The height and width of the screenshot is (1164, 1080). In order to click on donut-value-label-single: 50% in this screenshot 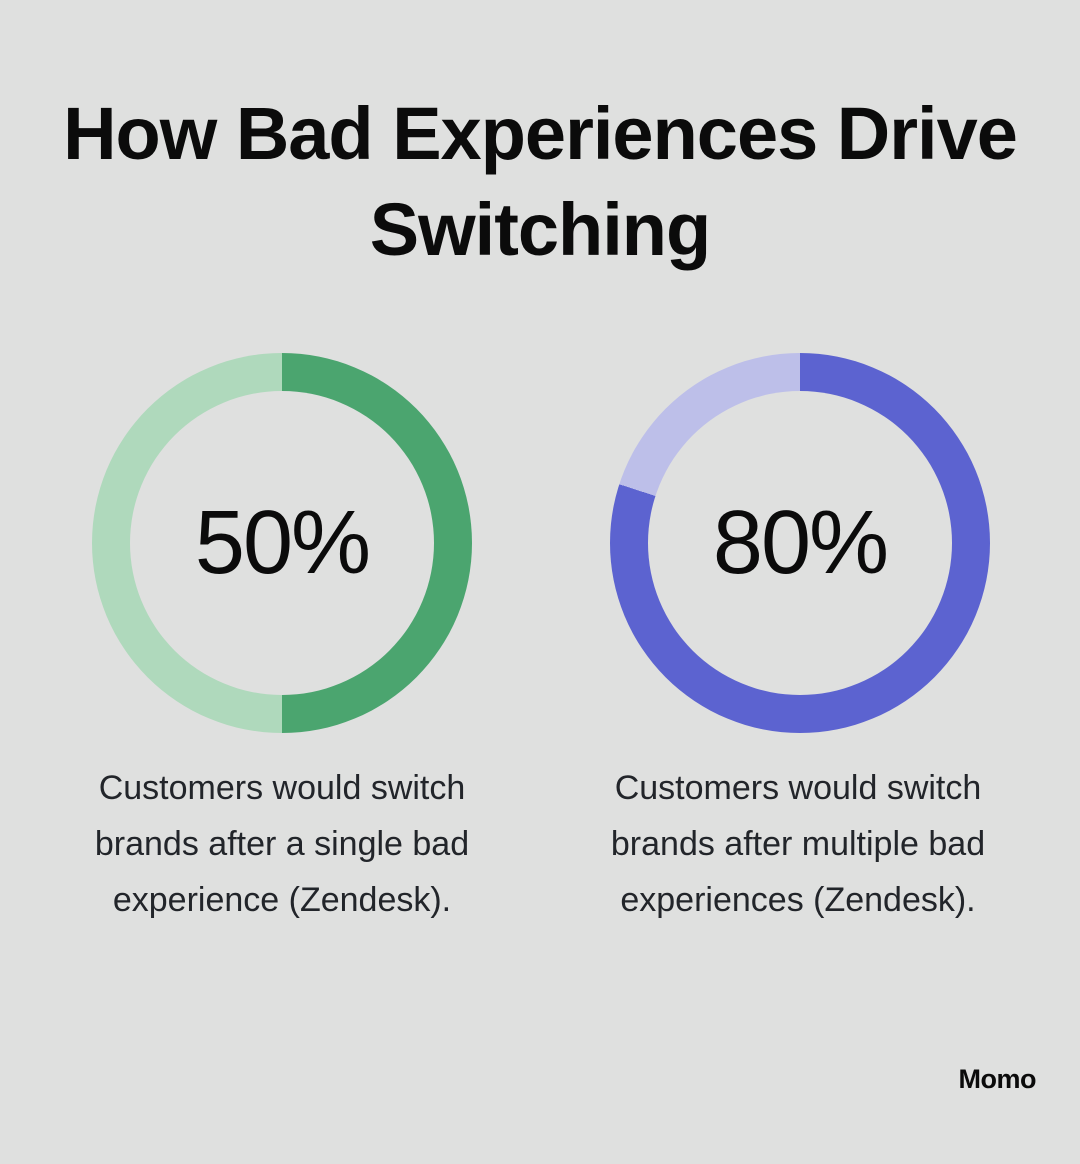, I will do `click(282, 542)`.